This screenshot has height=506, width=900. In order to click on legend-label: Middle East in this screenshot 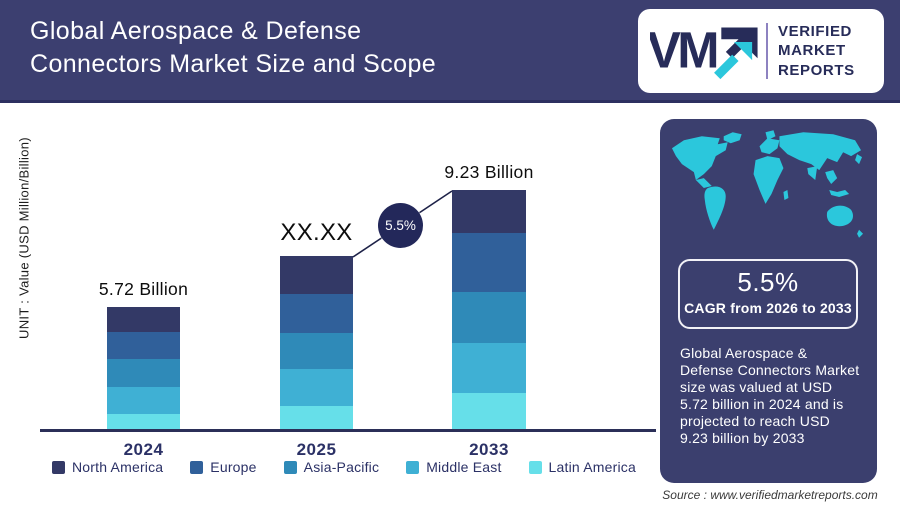, I will do `click(464, 467)`.